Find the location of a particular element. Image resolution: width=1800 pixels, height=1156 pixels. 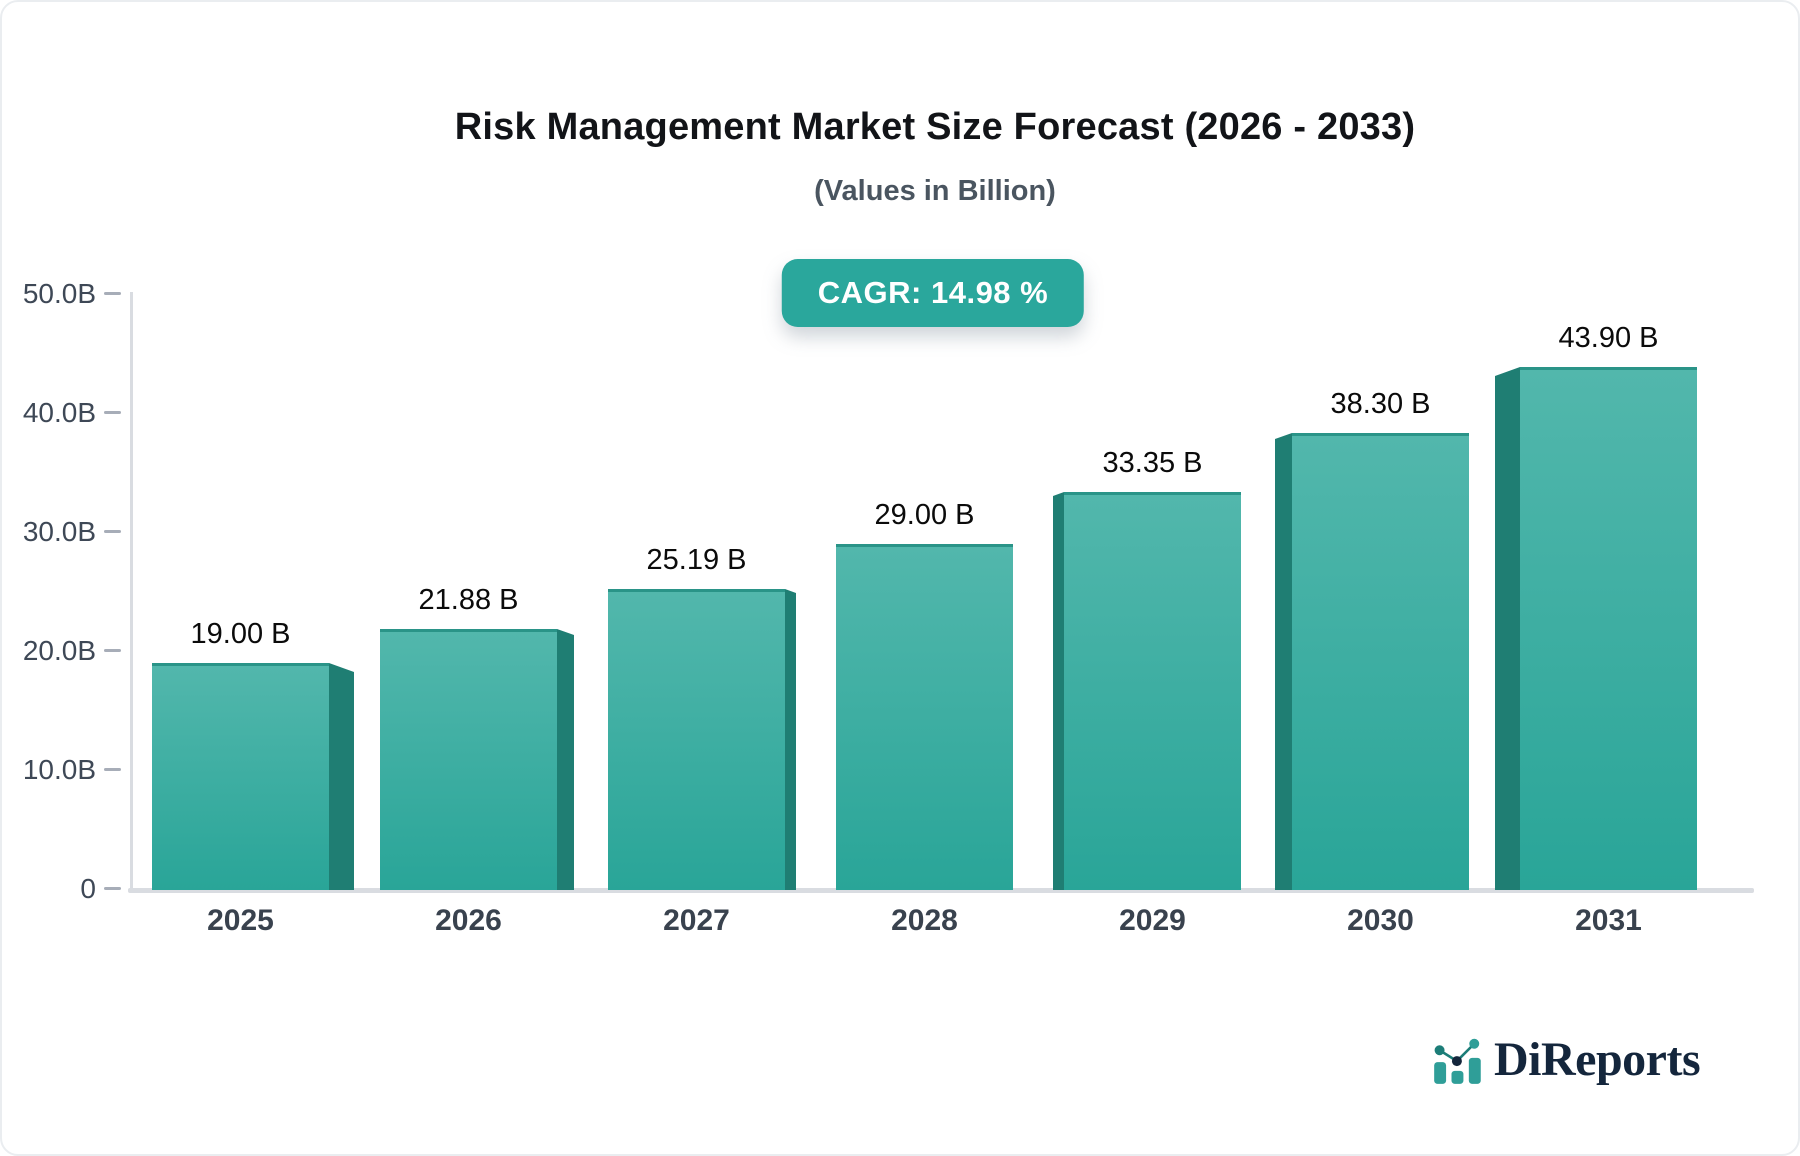

brand-logo: DiReports is located at coordinates (1566, 1059).